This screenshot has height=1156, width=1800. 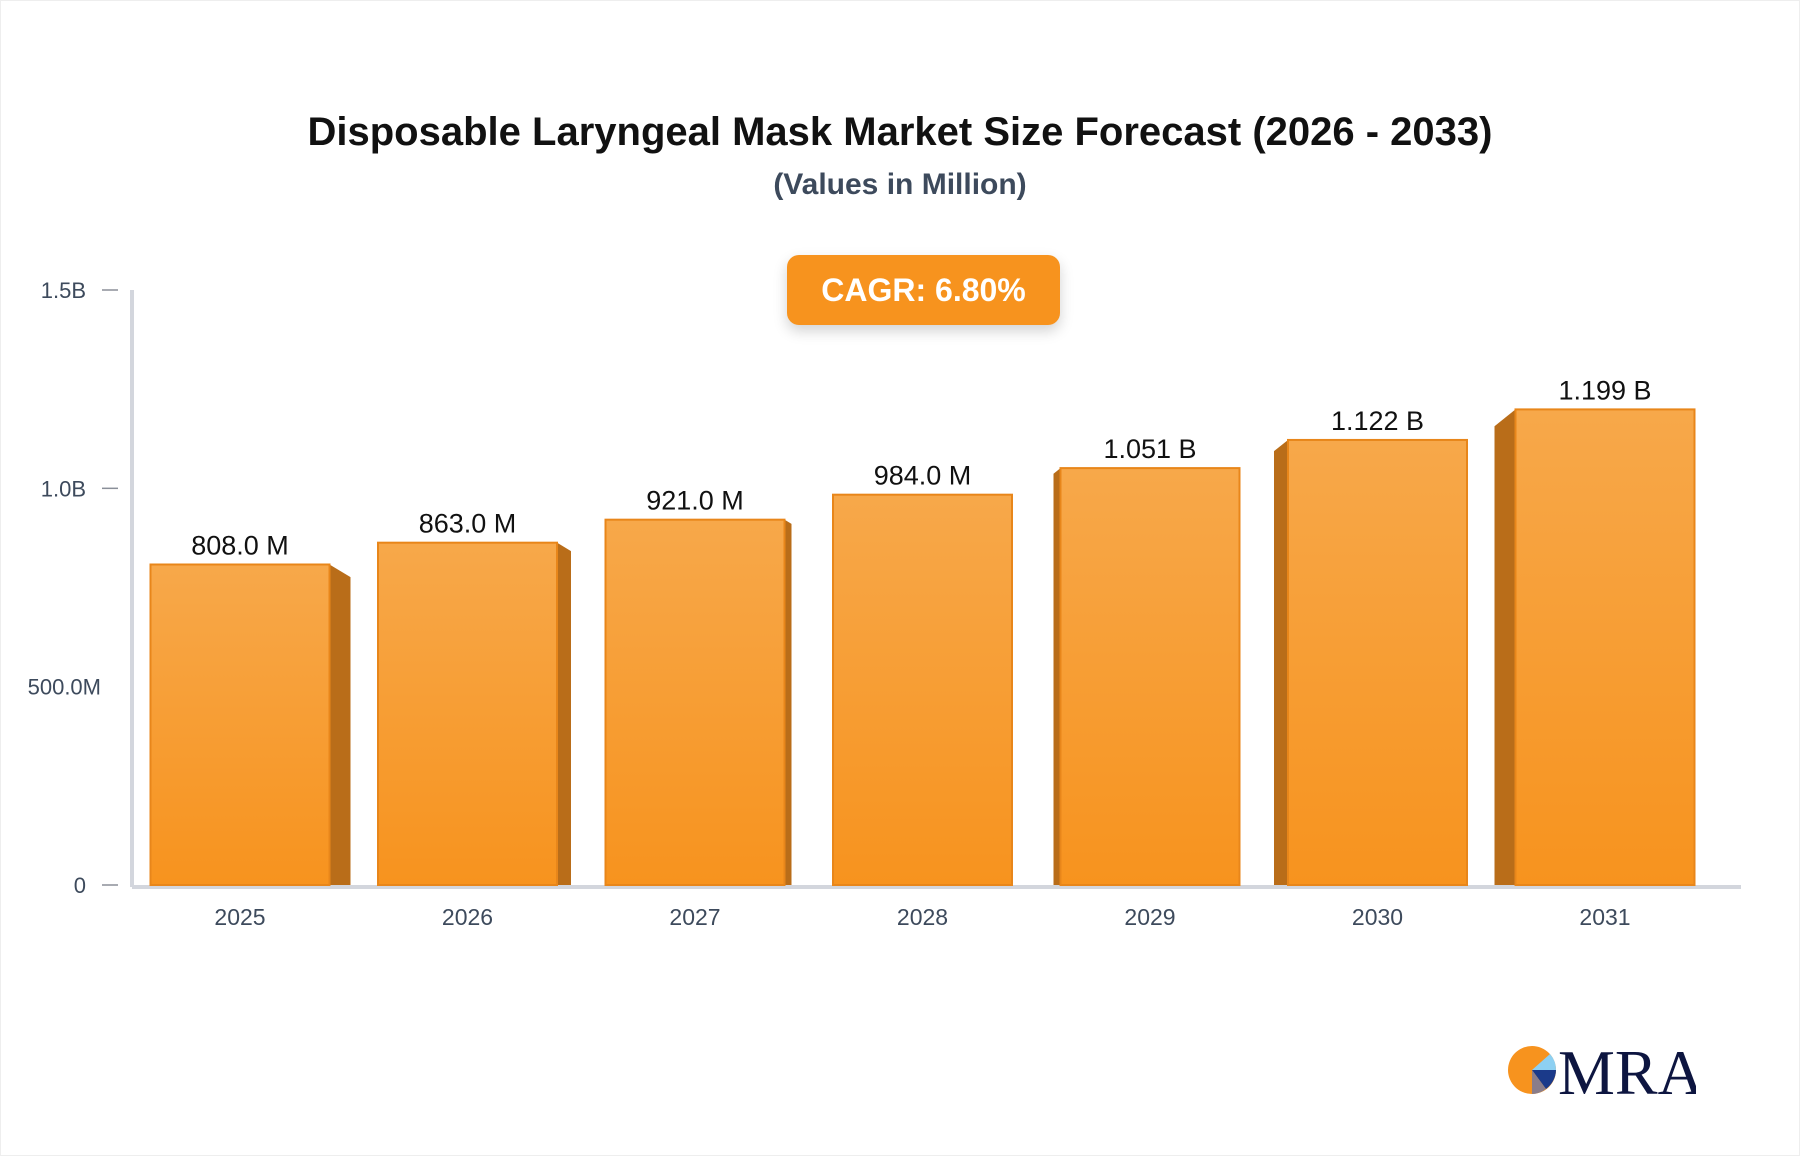 What do you see at coordinates (1627, 1070) in the screenshot?
I see `logo-text: MRA` at bounding box center [1627, 1070].